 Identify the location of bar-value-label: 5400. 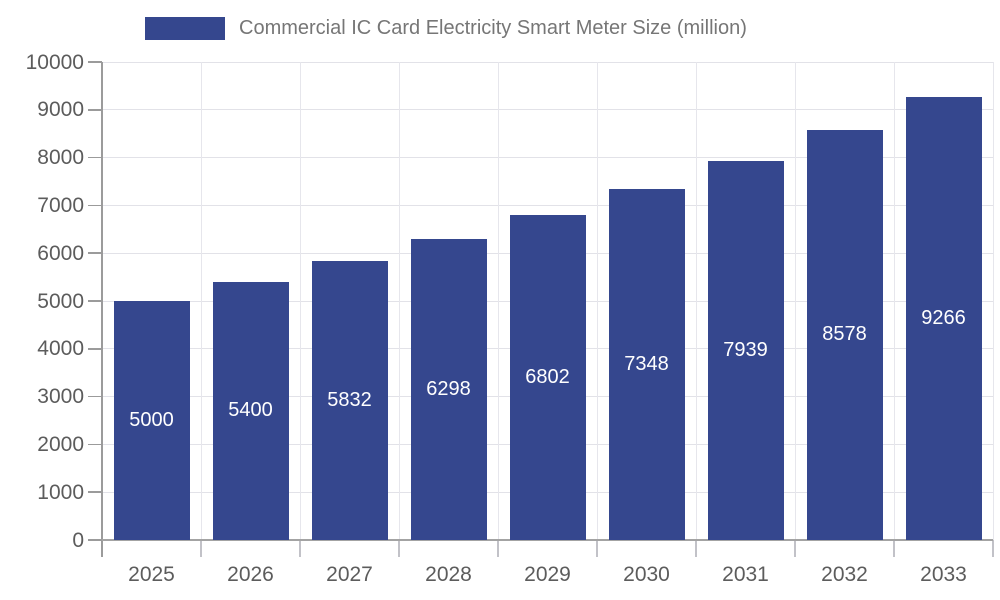
(250, 410).